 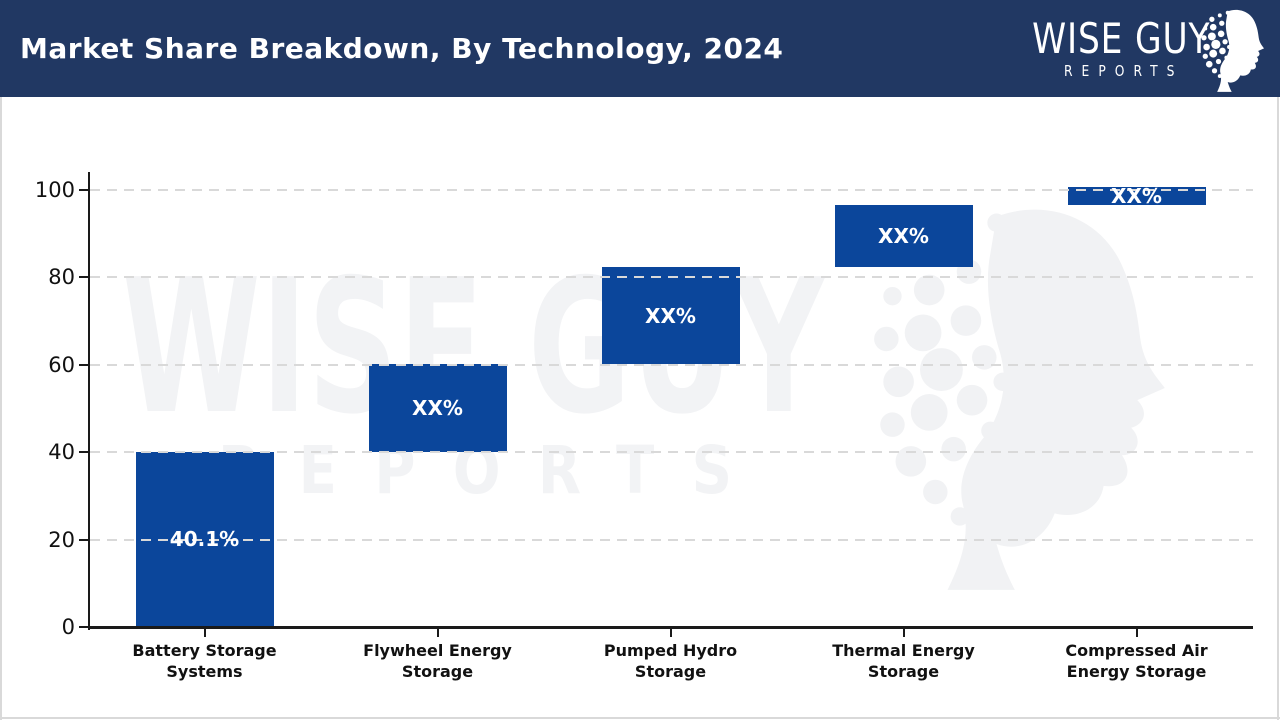 What do you see at coordinates (670, 650) in the screenshot?
I see `x-category-label-line: Pumped Hydro` at bounding box center [670, 650].